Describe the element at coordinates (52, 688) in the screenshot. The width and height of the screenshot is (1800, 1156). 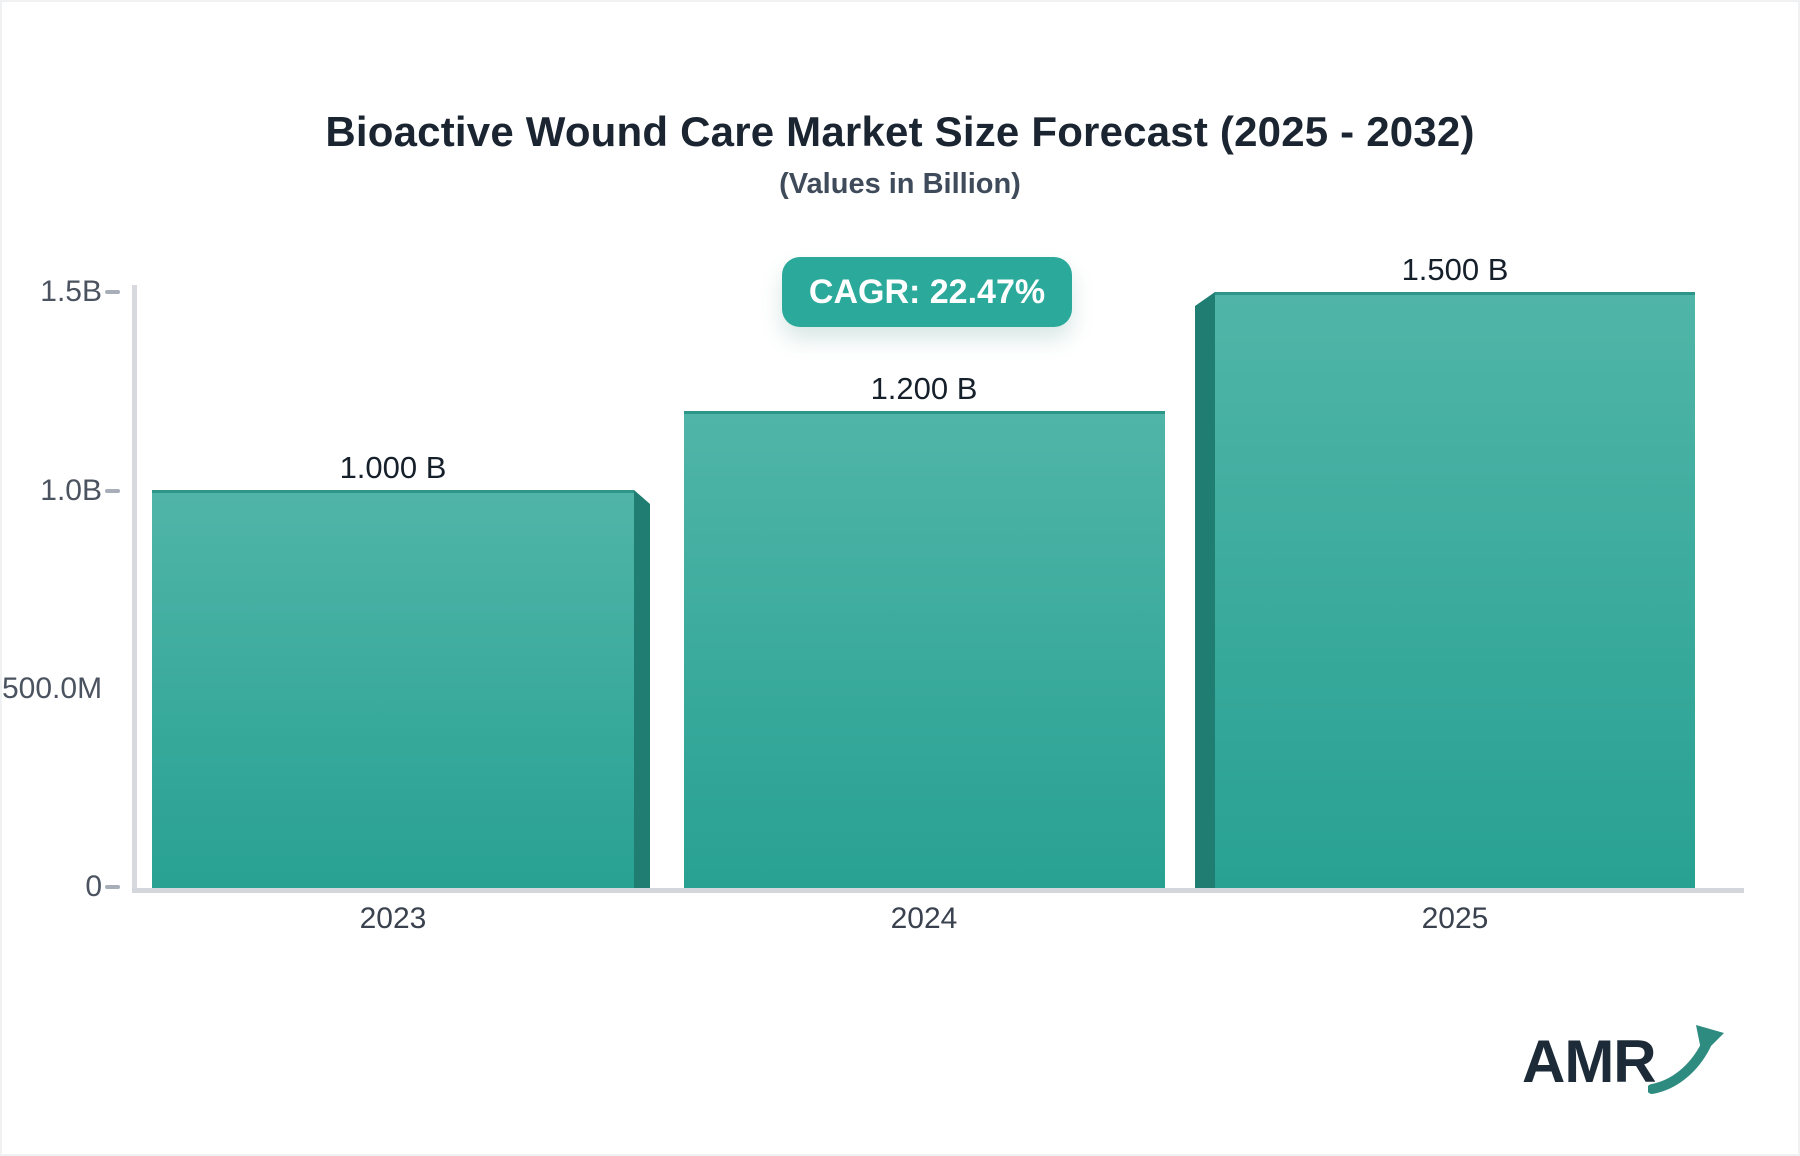
I see `y-tick-label-500m: 500.0M` at that location.